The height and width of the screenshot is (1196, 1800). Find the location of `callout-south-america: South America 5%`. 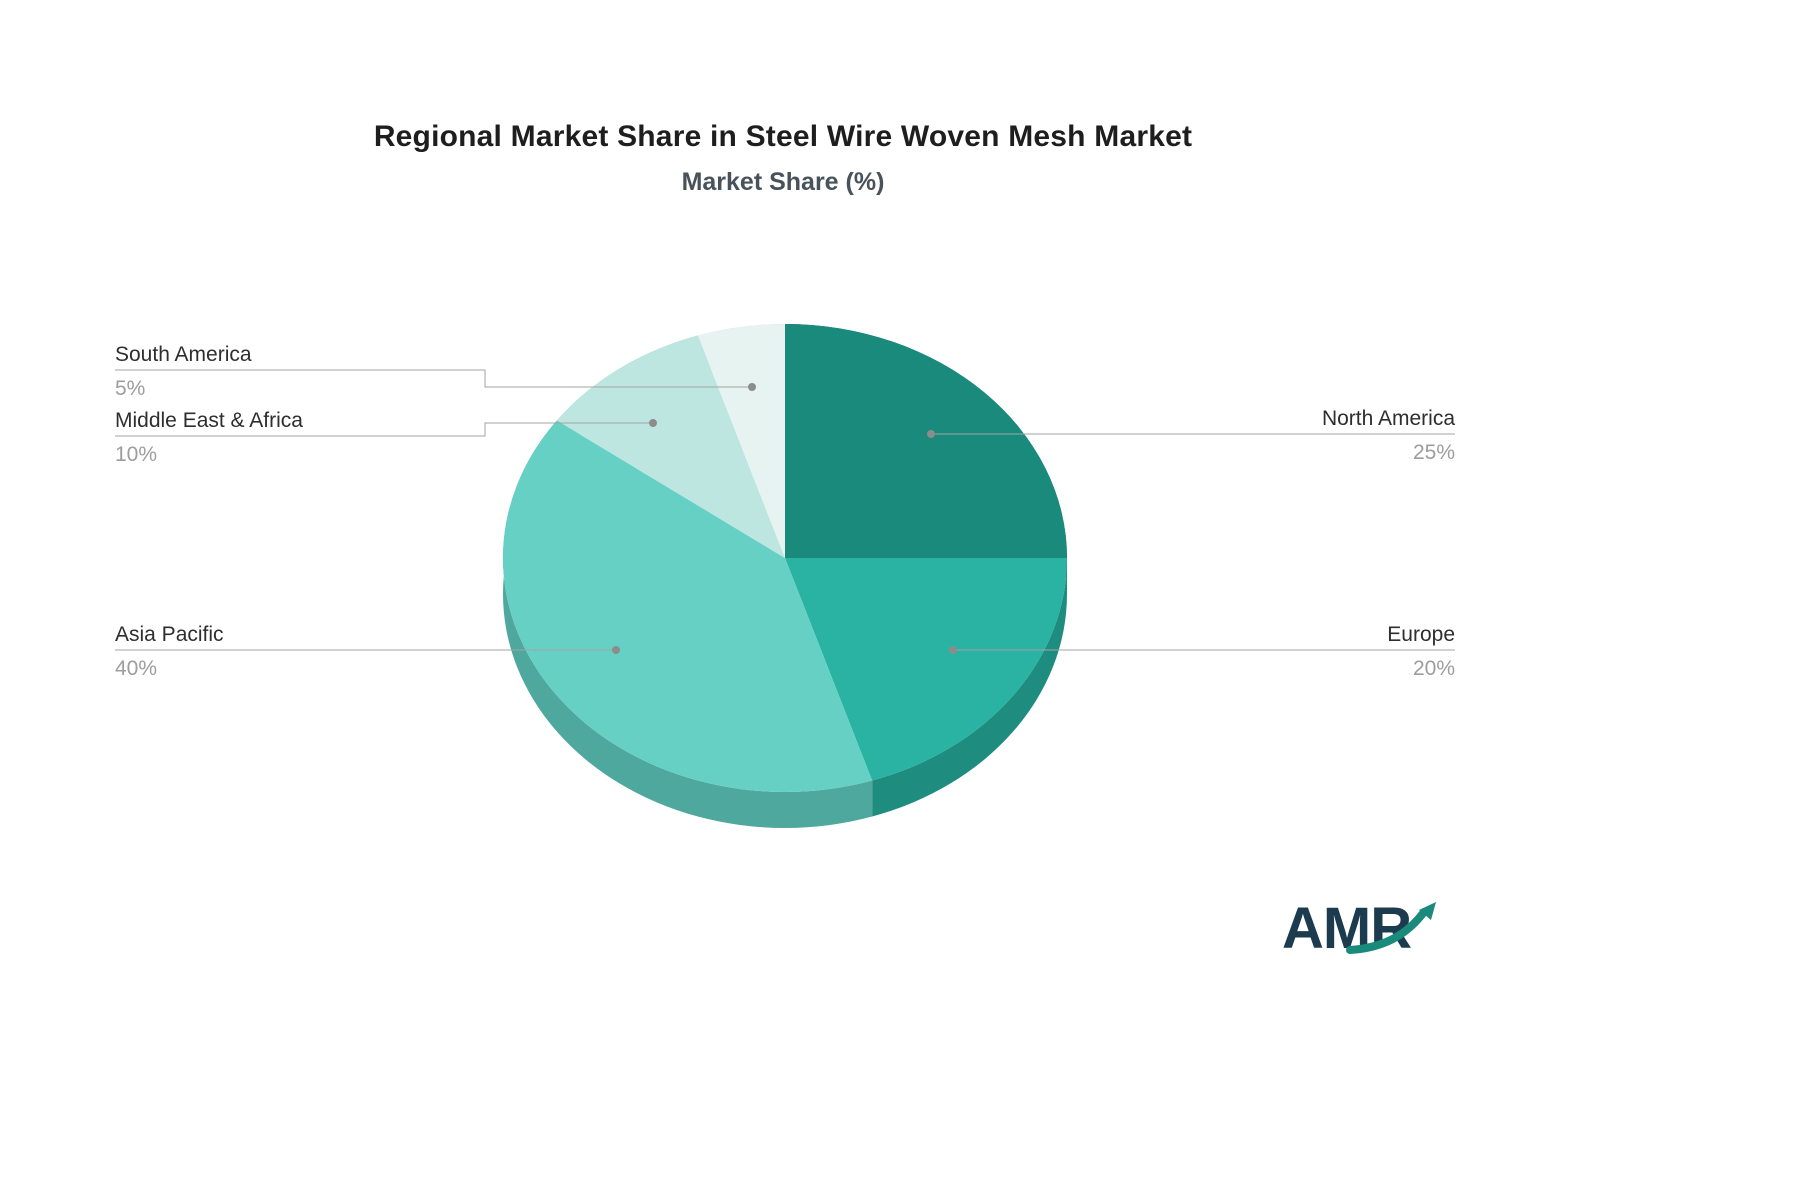

callout-south-america: South America 5% is located at coordinates (183, 372).